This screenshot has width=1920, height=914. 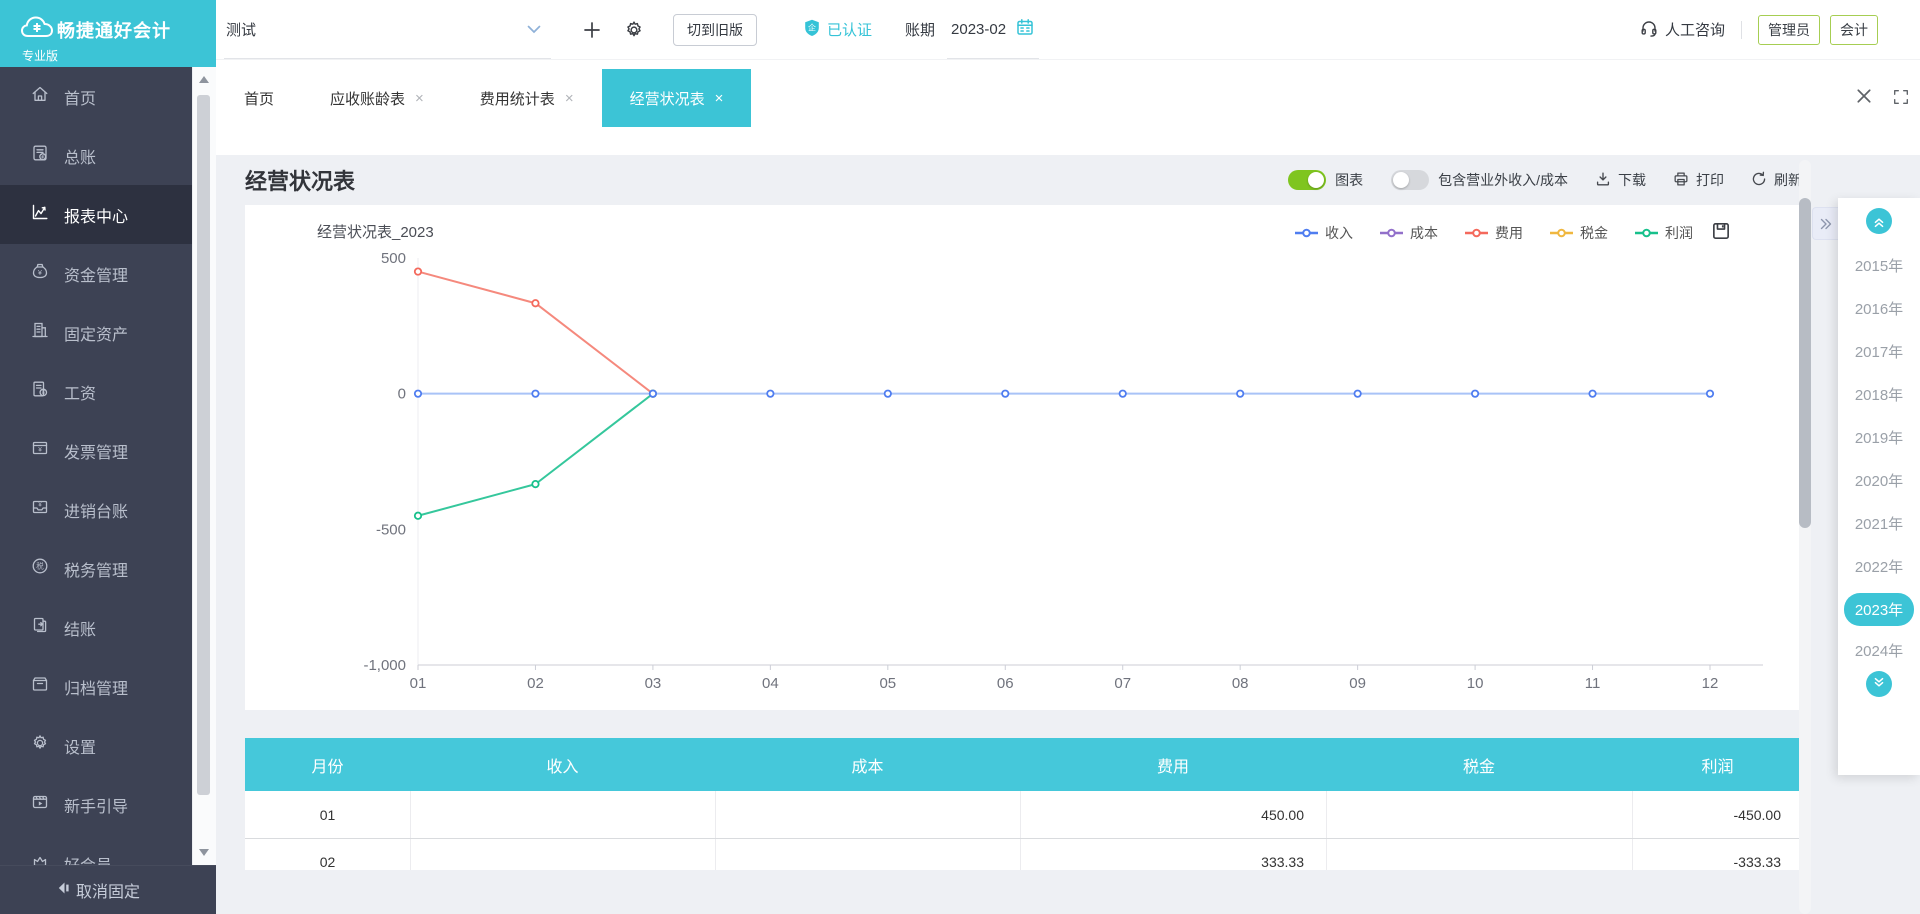 I want to click on year-option: 2020年, so click(x=1879, y=481).